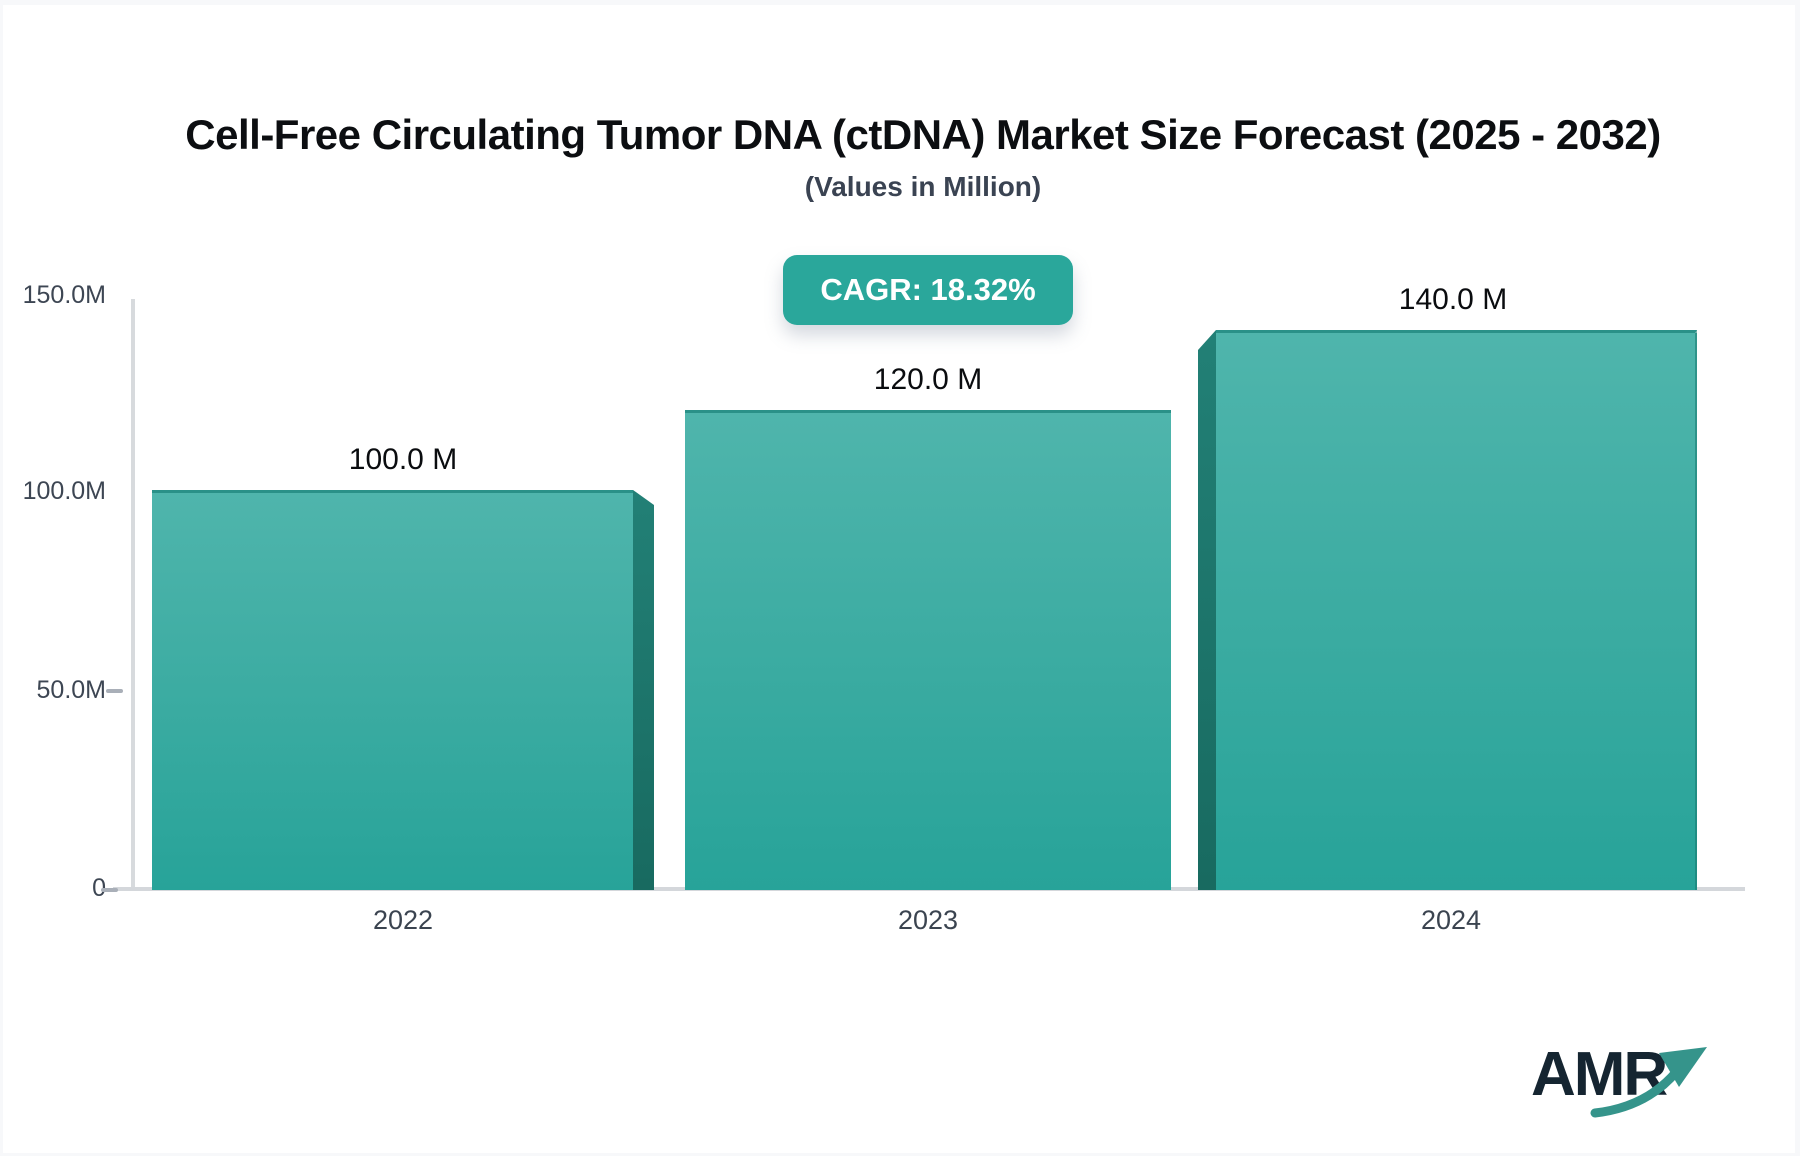 This screenshot has width=1800, height=1156. Describe the element at coordinates (71, 690) in the screenshot. I see `y-tick-label-50m: 50.0M` at that location.